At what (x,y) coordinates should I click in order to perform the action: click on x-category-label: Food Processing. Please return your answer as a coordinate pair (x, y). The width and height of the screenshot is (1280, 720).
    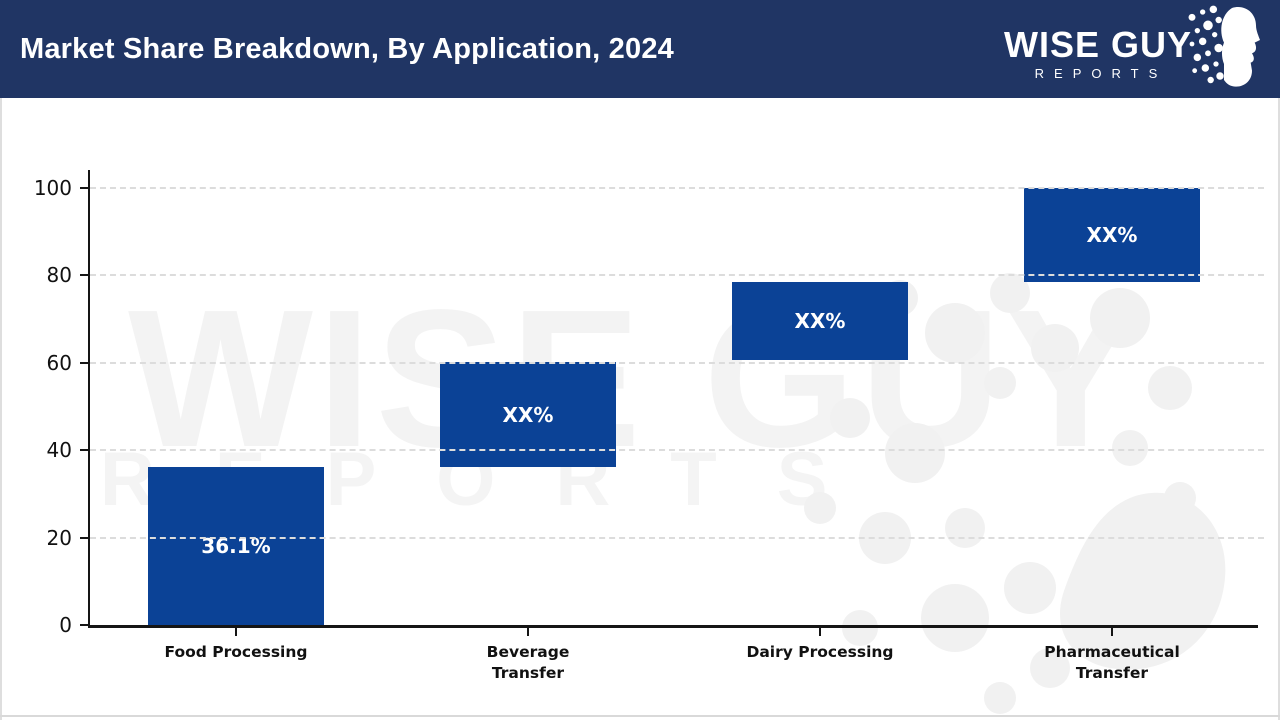
    Looking at the image, I should click on (236, 652).